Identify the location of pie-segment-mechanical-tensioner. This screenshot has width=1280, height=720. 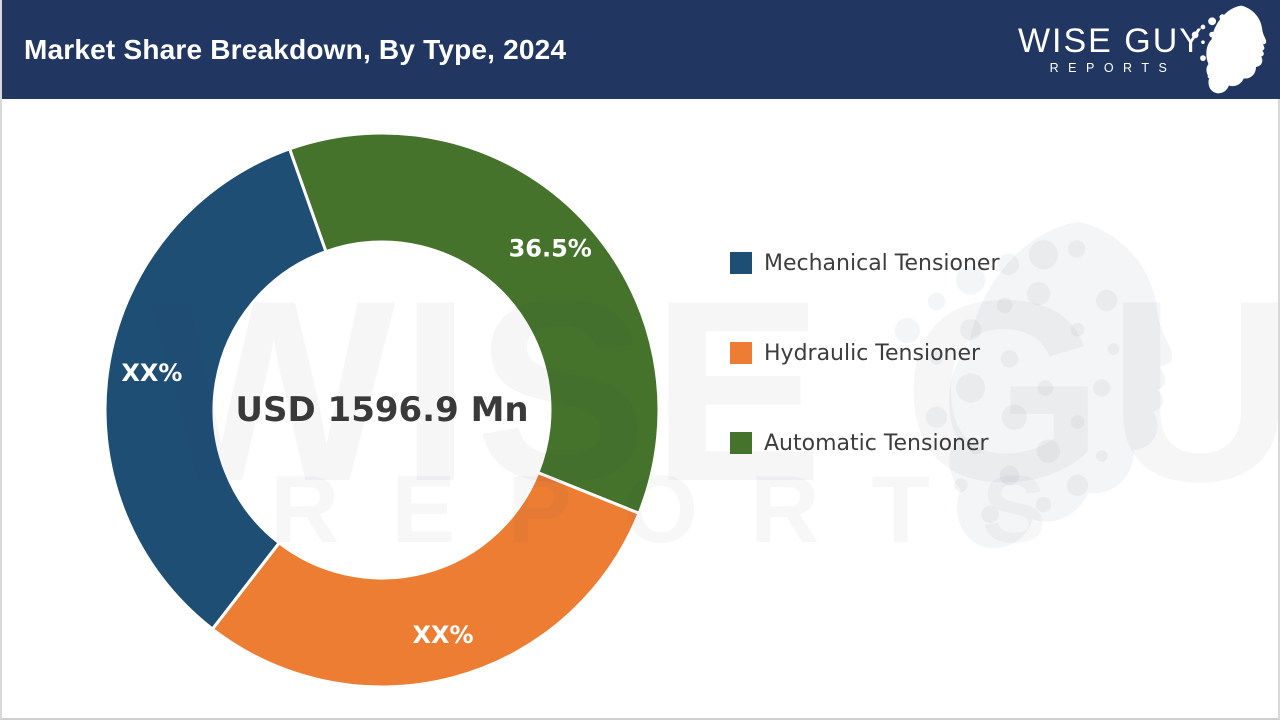
(215, 389).